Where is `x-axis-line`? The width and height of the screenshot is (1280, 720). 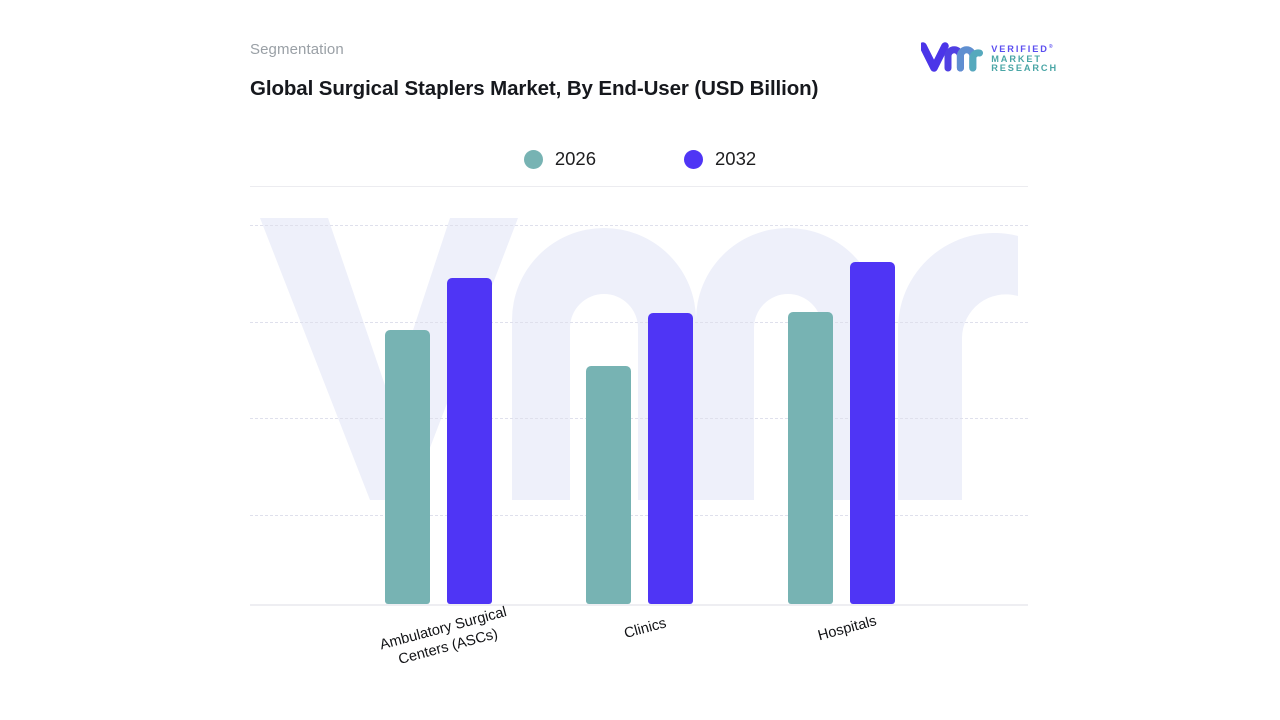 x-axis-line is located at coordinates (639, 605).